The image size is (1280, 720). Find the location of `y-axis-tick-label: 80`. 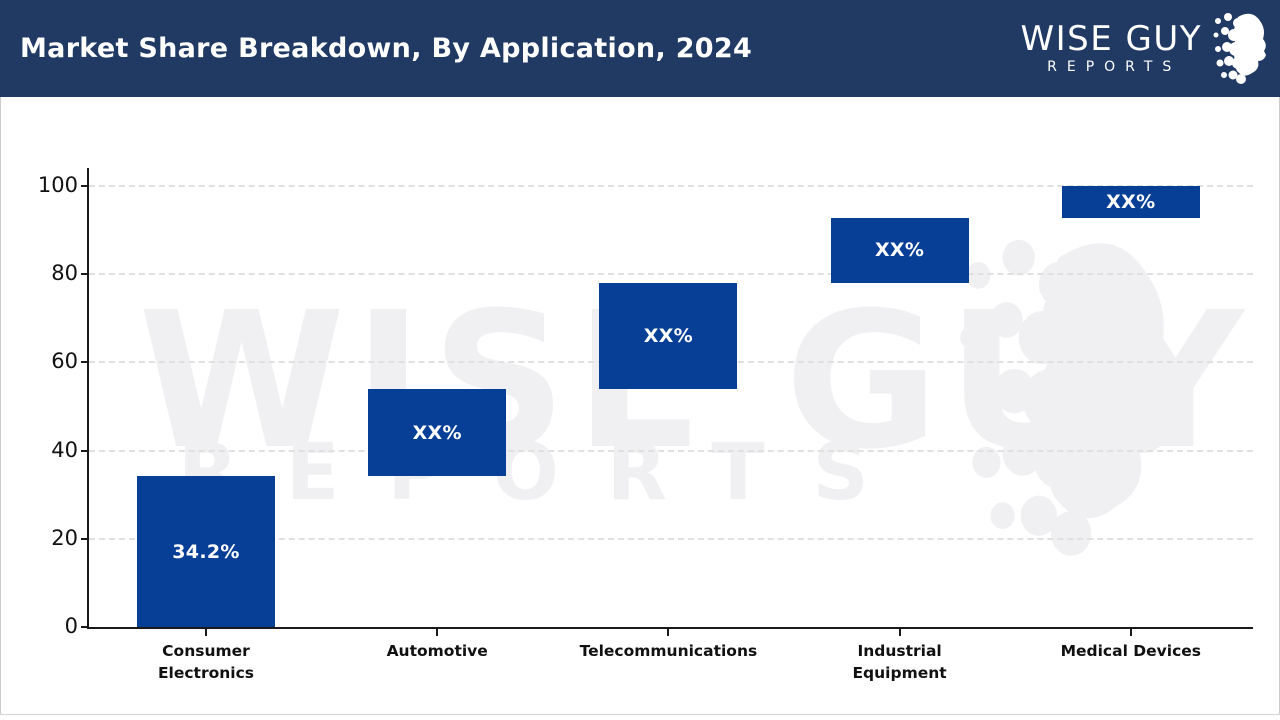

y-axis-tick-label: 80 is located at coordinates (64, 273).